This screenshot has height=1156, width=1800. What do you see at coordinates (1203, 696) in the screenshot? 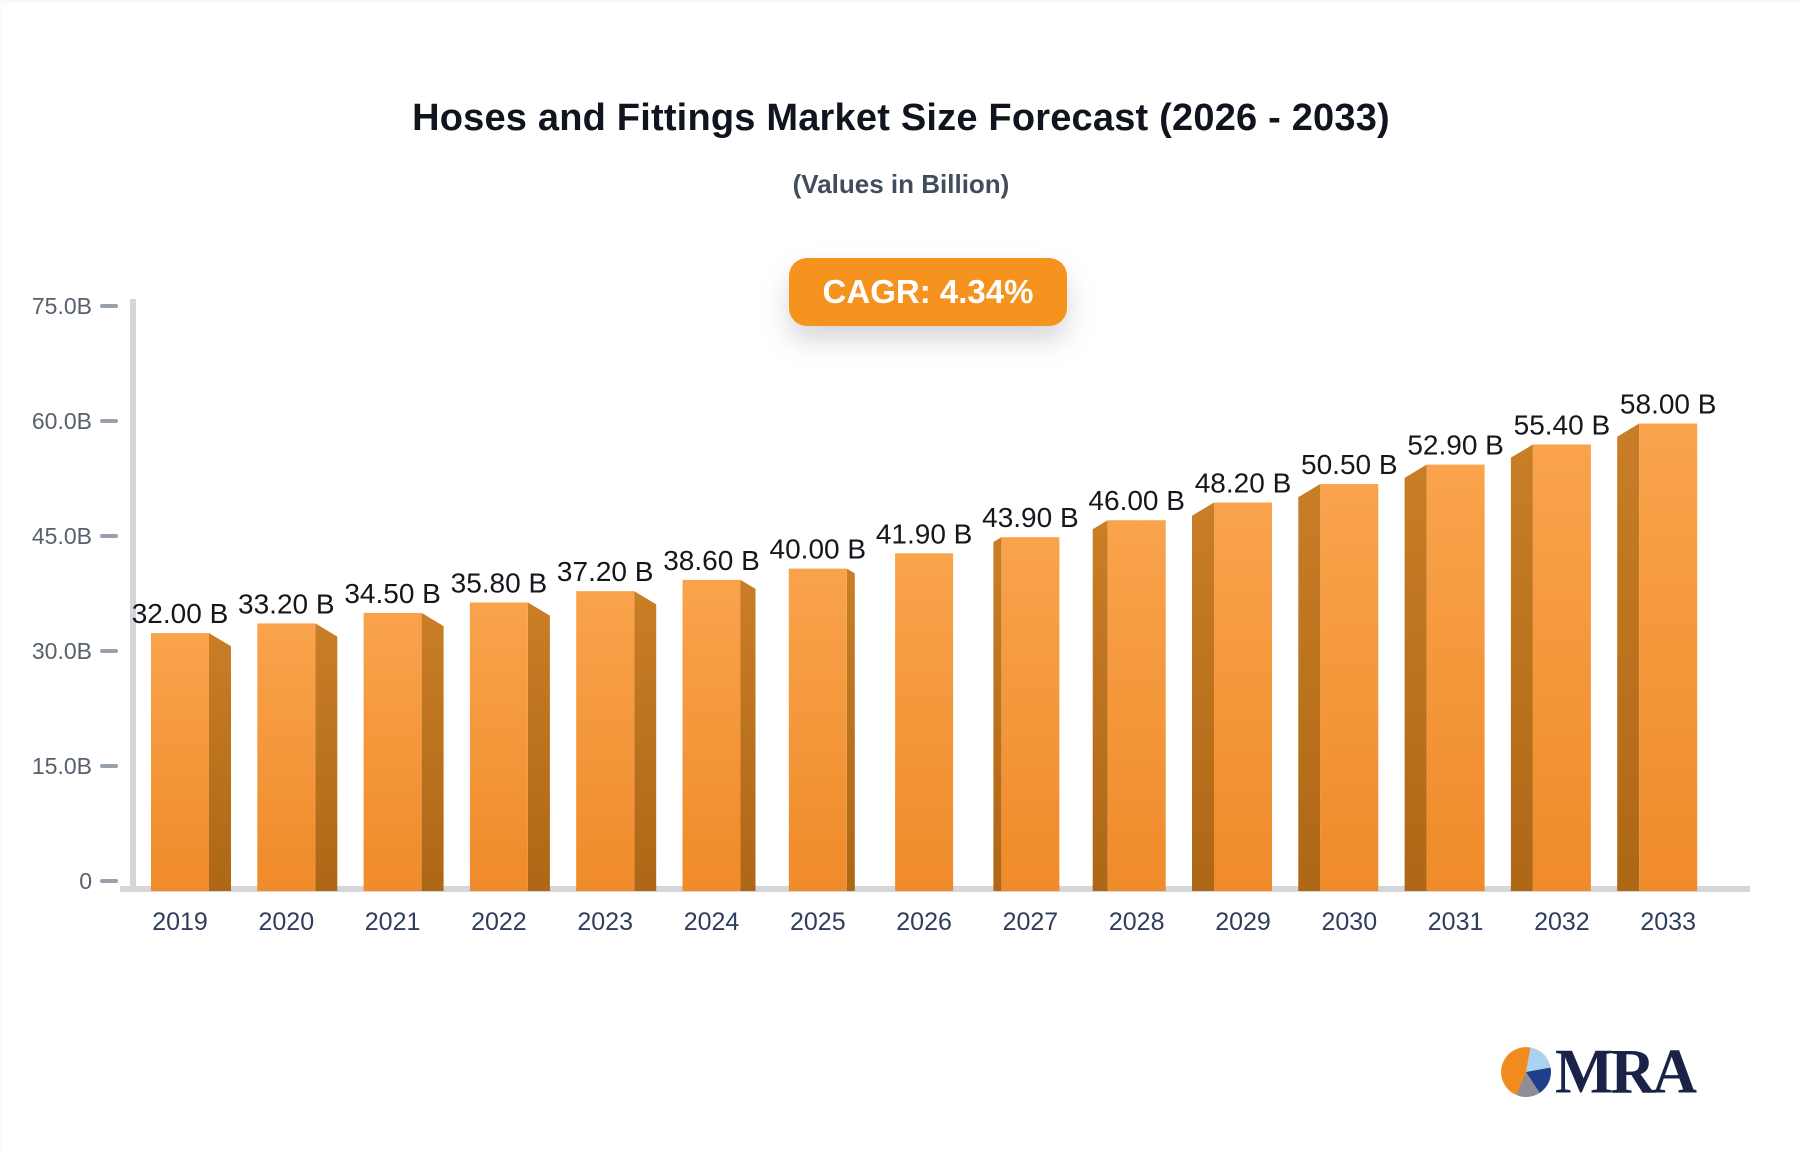
I see `bar-side-2029` at bounding box center [1203, 696].